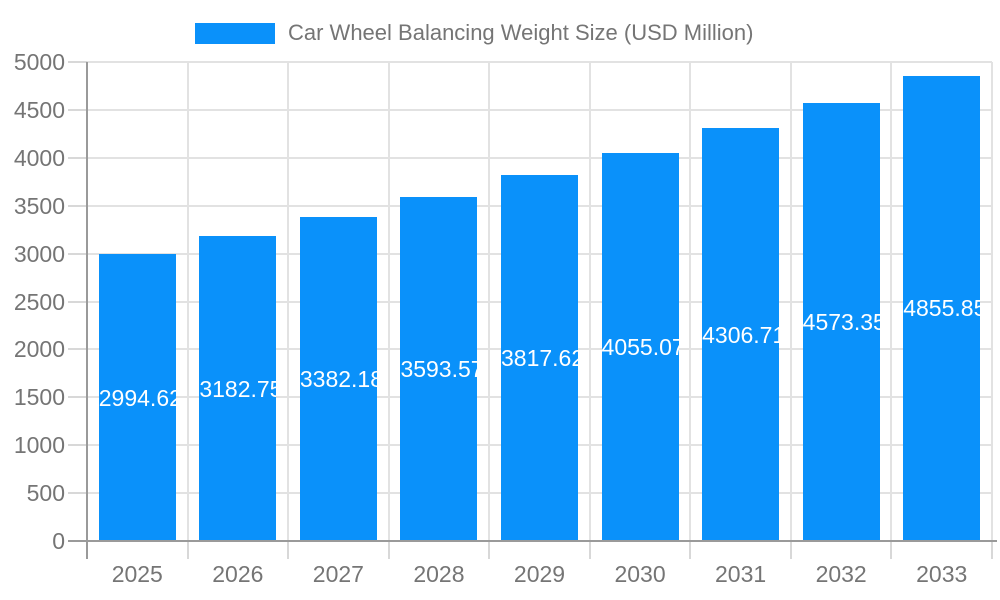  What do you see at coordinates (39, 253) in the screenshot?
I see `y-axis-label: 3000` at bounding box center [39, 253].